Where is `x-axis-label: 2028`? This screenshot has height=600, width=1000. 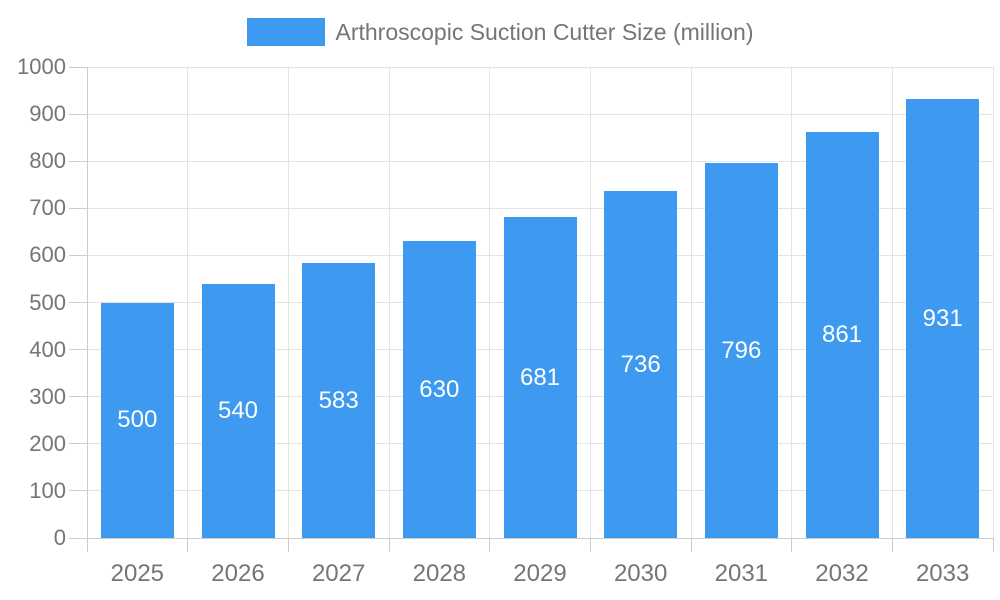 x-axis-label: 2028 is located at coordinates (439, 573).